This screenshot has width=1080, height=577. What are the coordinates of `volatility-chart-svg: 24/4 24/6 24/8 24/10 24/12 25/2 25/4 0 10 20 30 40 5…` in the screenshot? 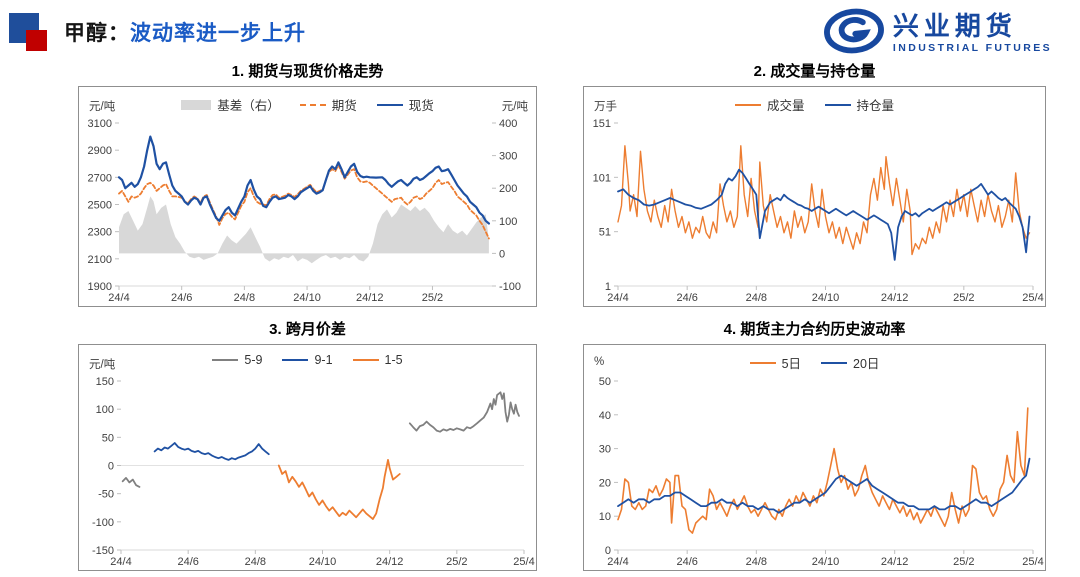 It's located at (821, 472).